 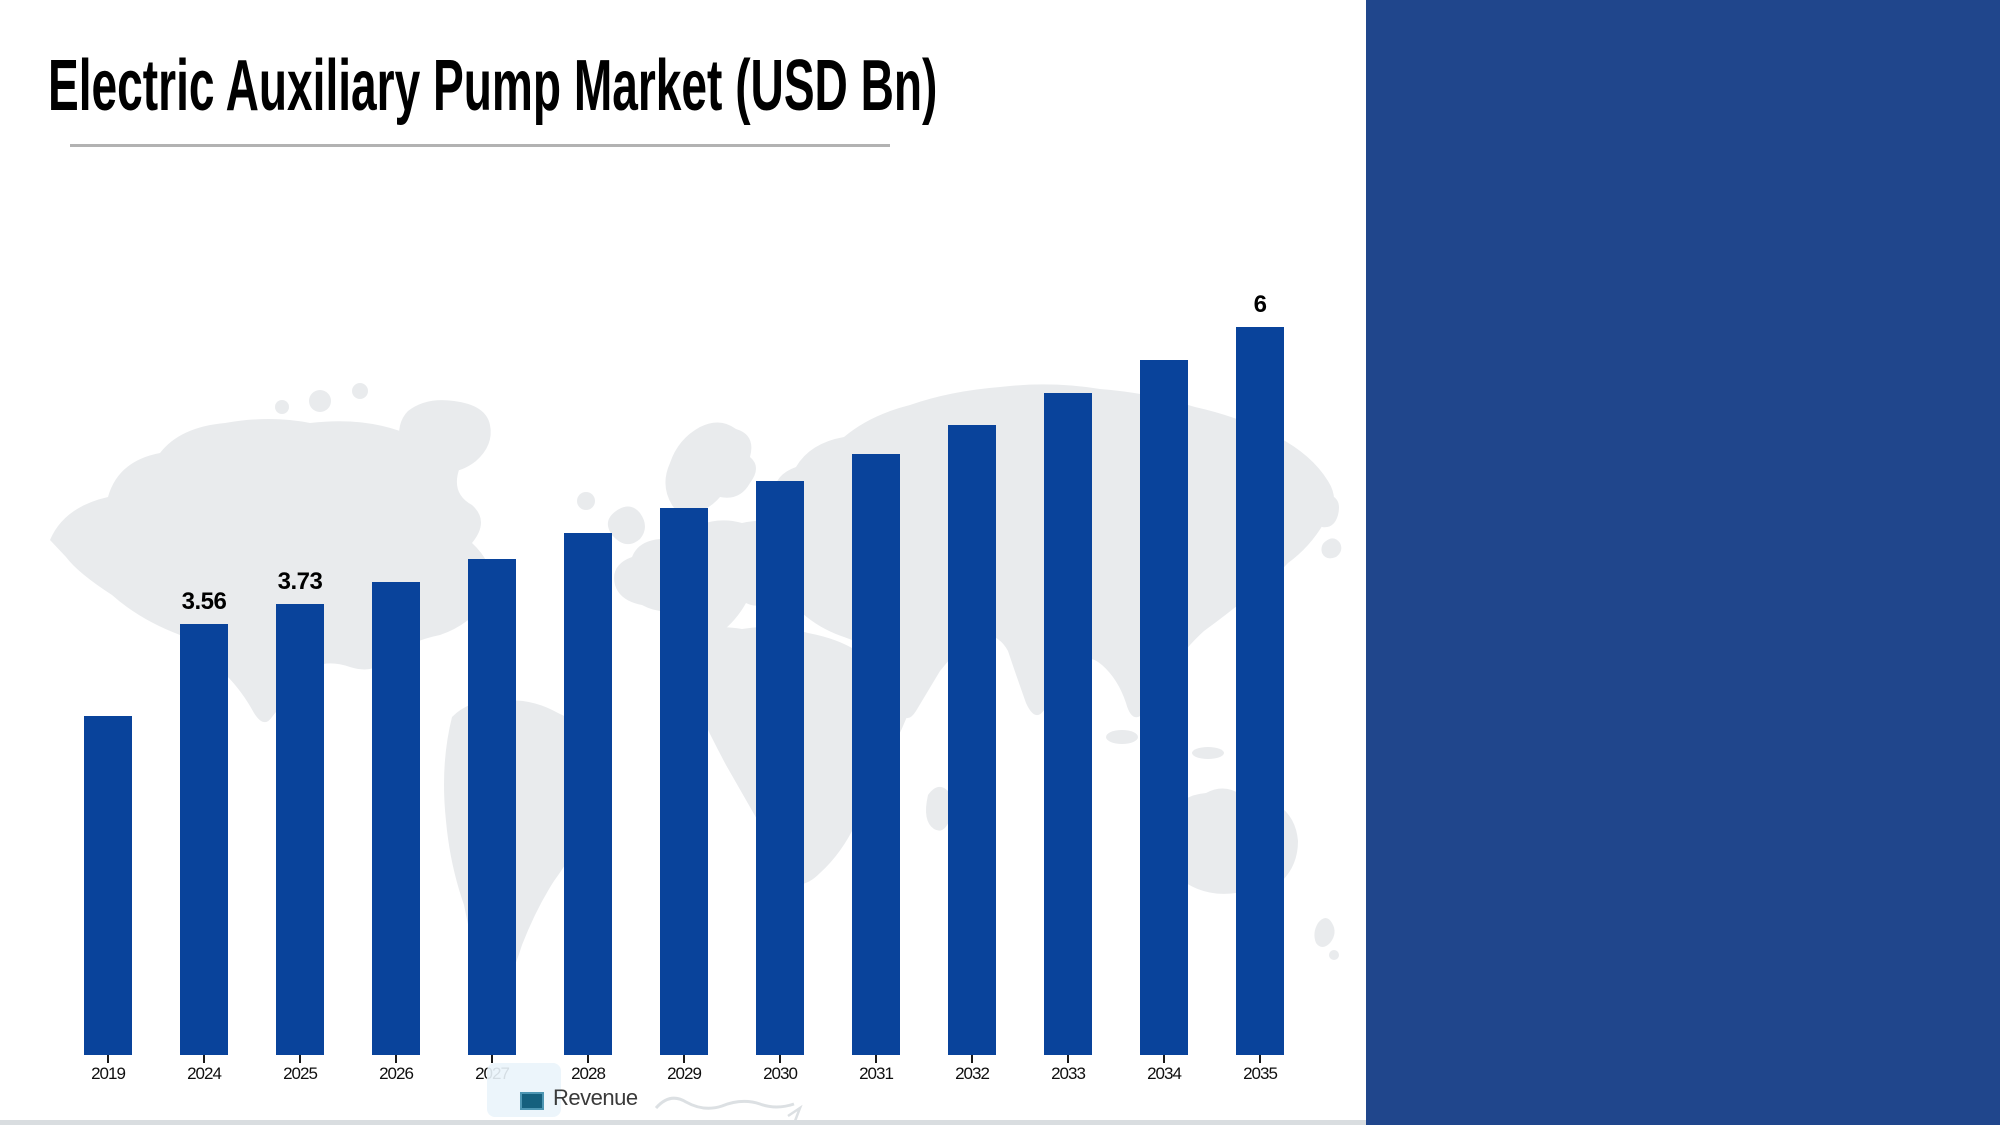 I want to click on bar-2035, so click(x=1260, y=691).